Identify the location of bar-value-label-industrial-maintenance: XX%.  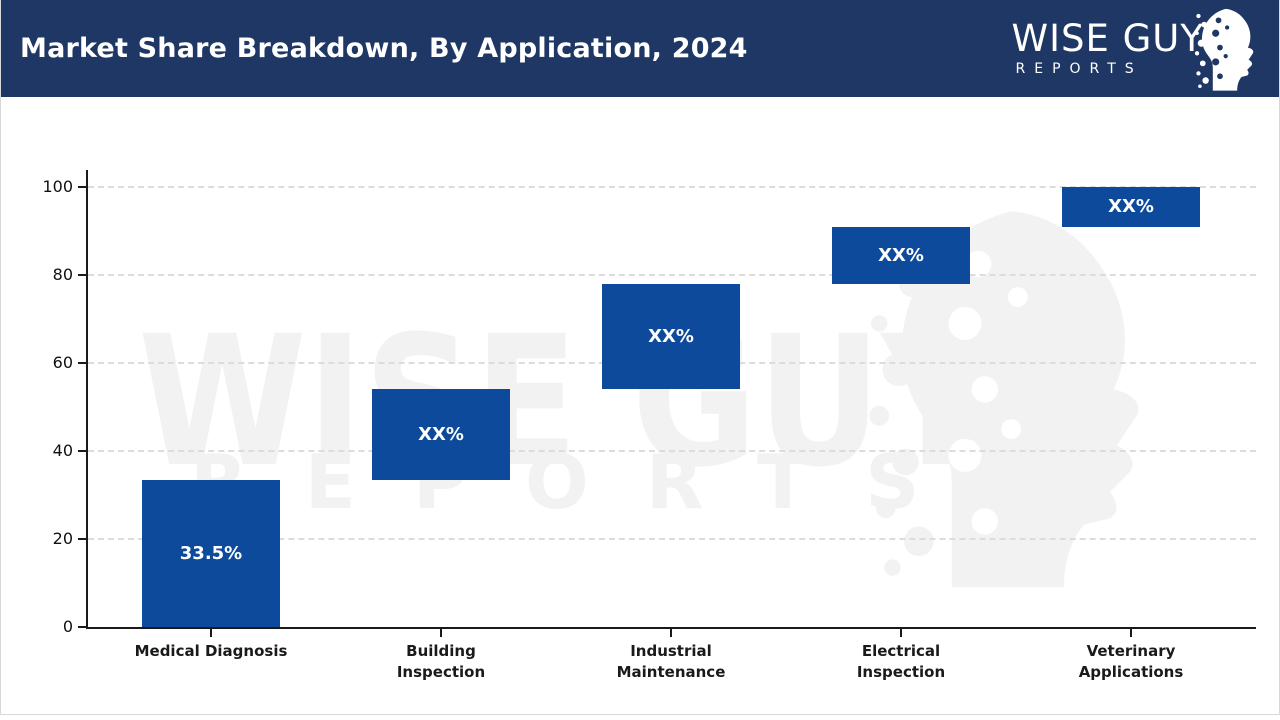
(671, 337).